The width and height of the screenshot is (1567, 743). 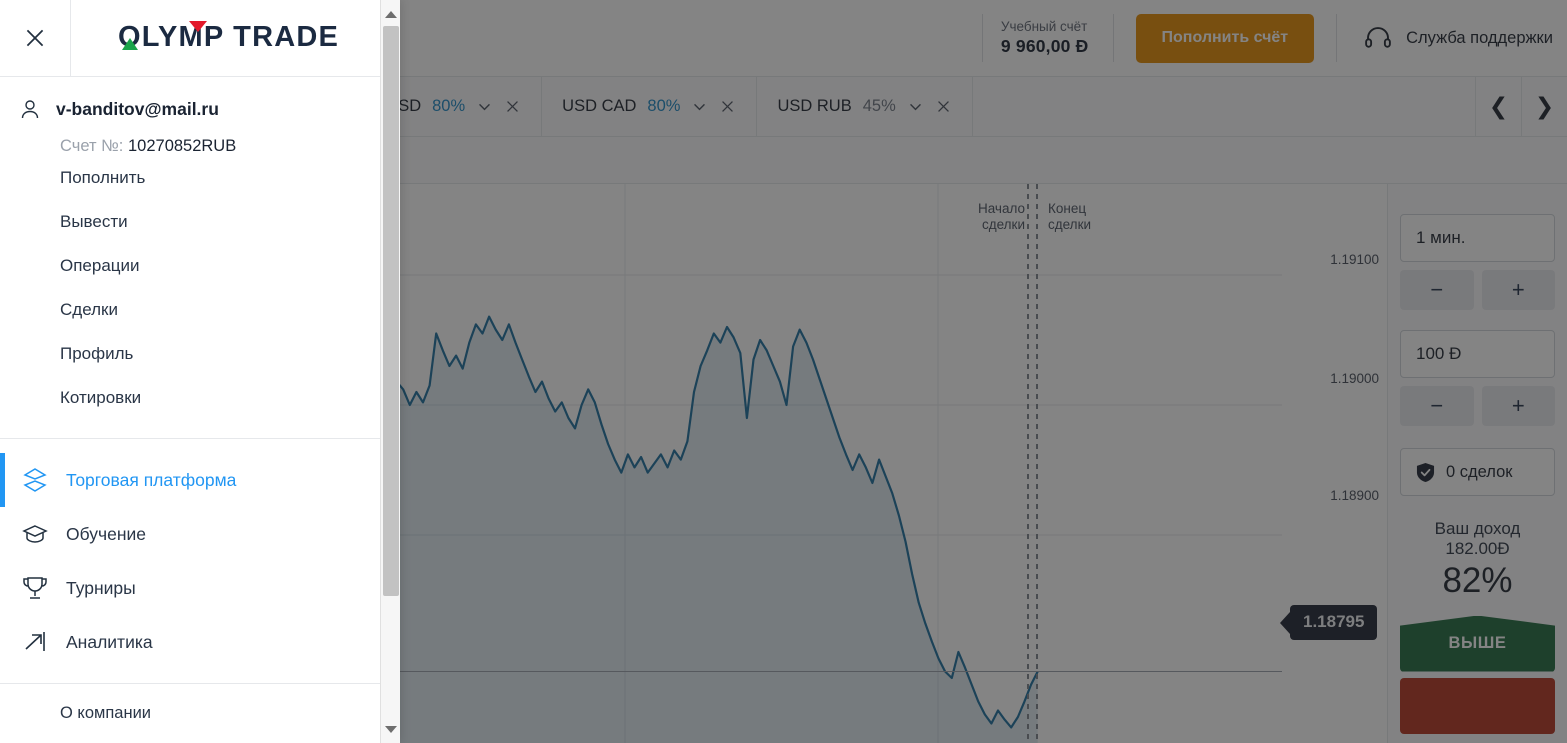 I want to click on platform-icon, so click(x=35, y=480).